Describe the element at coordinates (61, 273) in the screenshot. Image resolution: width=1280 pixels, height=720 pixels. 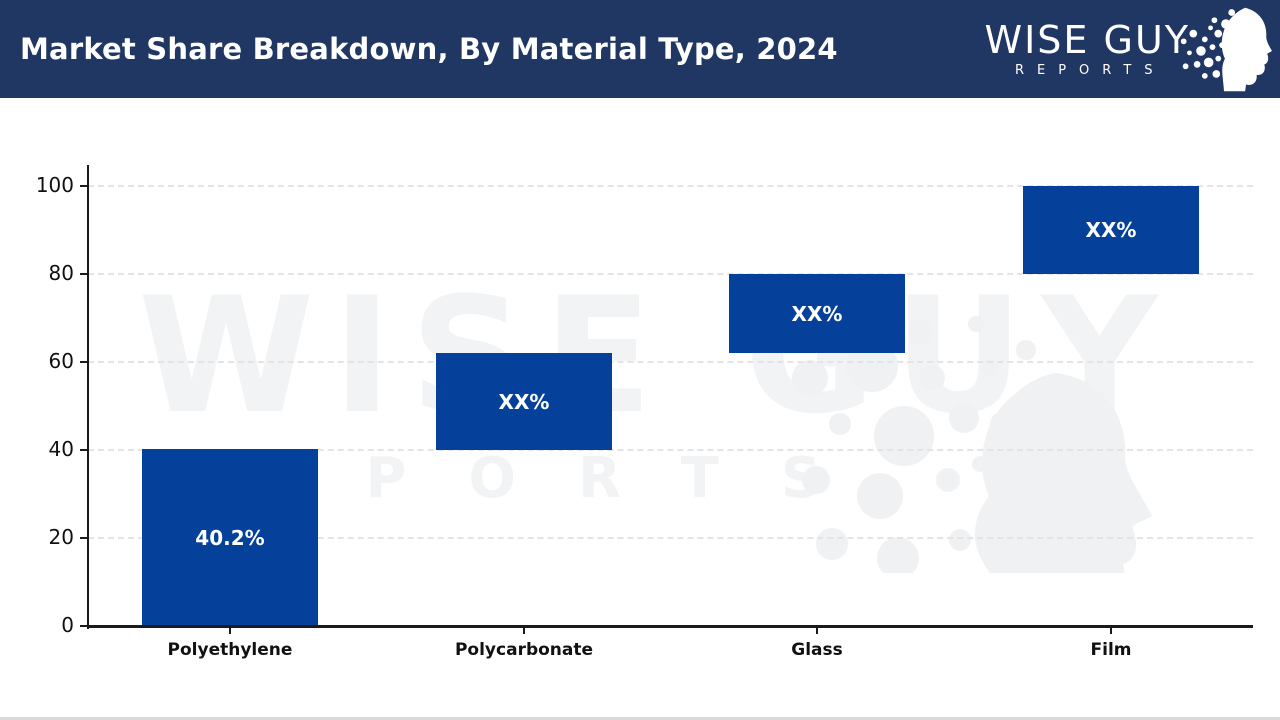
I see `y-tick-label: 80` at that location.